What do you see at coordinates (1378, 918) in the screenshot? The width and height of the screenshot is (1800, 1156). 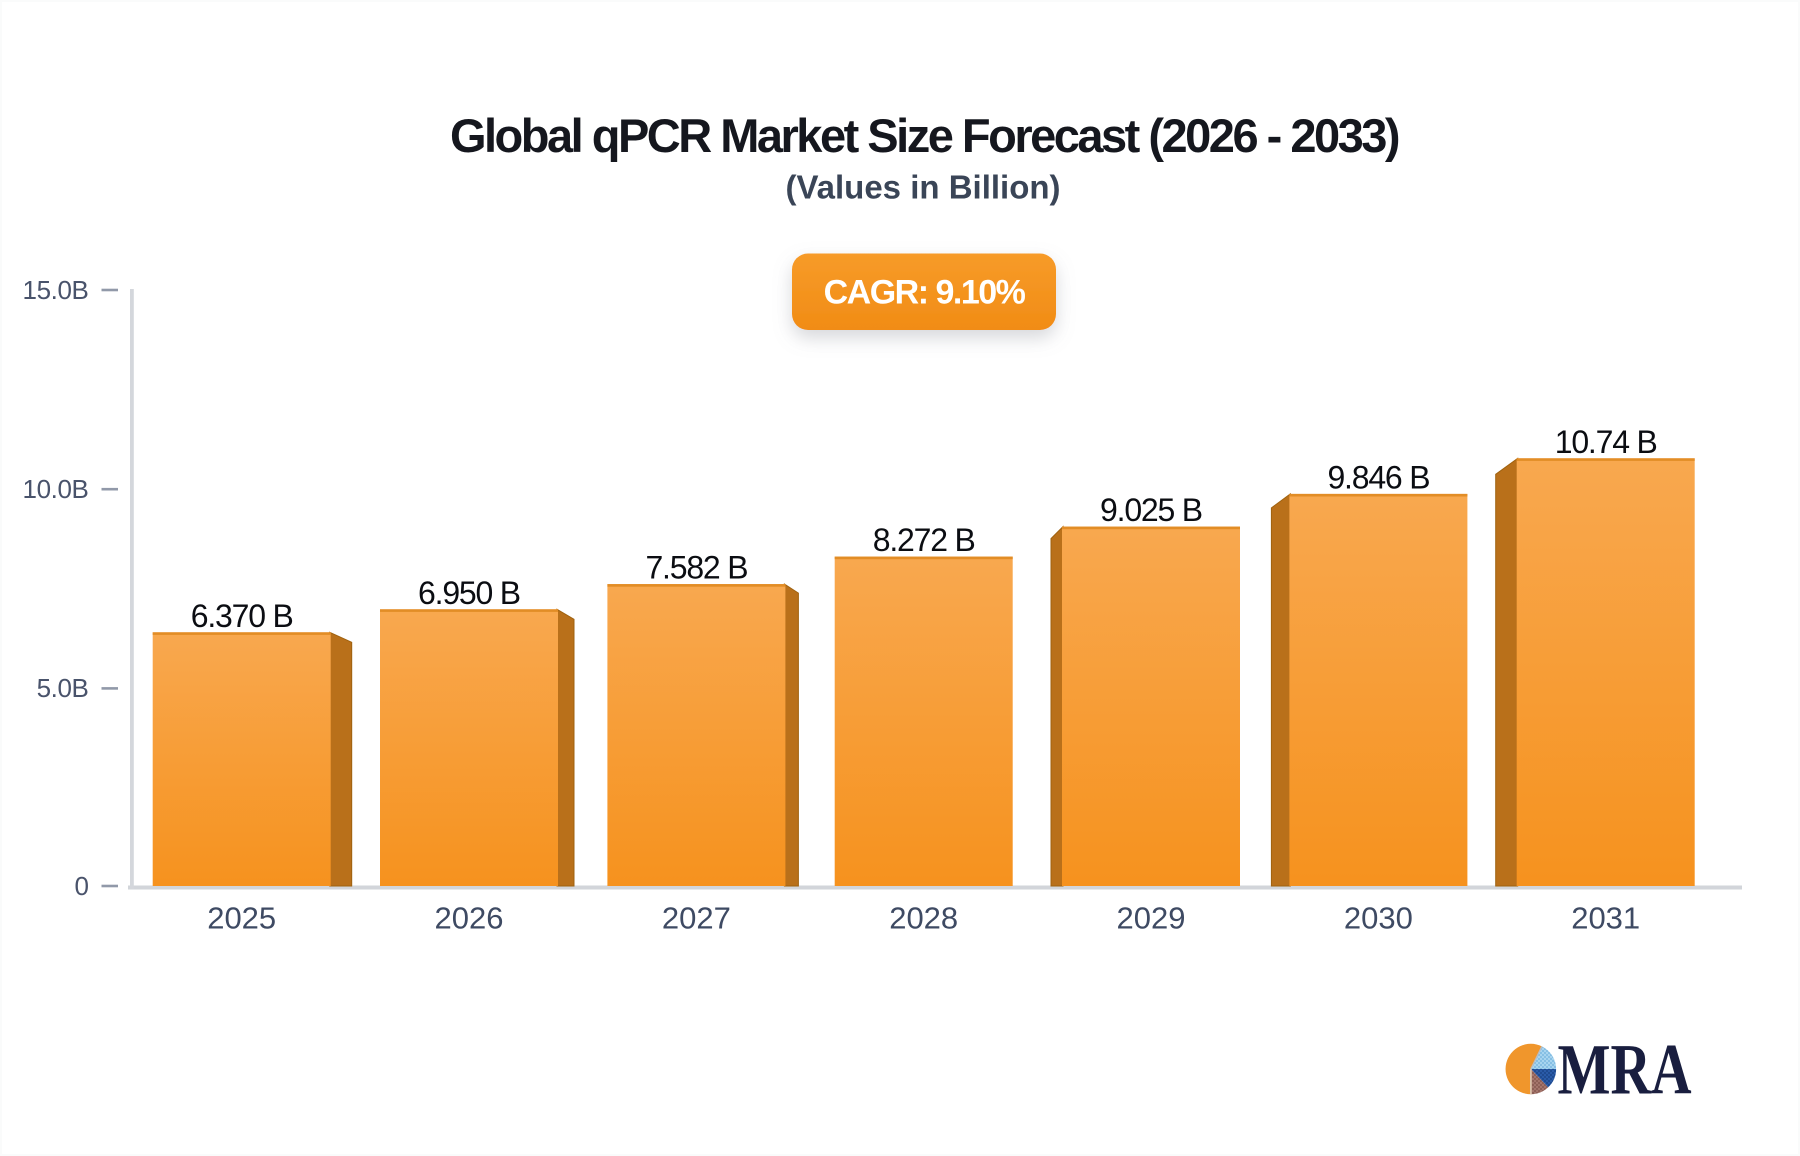 I see `svg-text: 2030` at bounding box center [1378, 918].